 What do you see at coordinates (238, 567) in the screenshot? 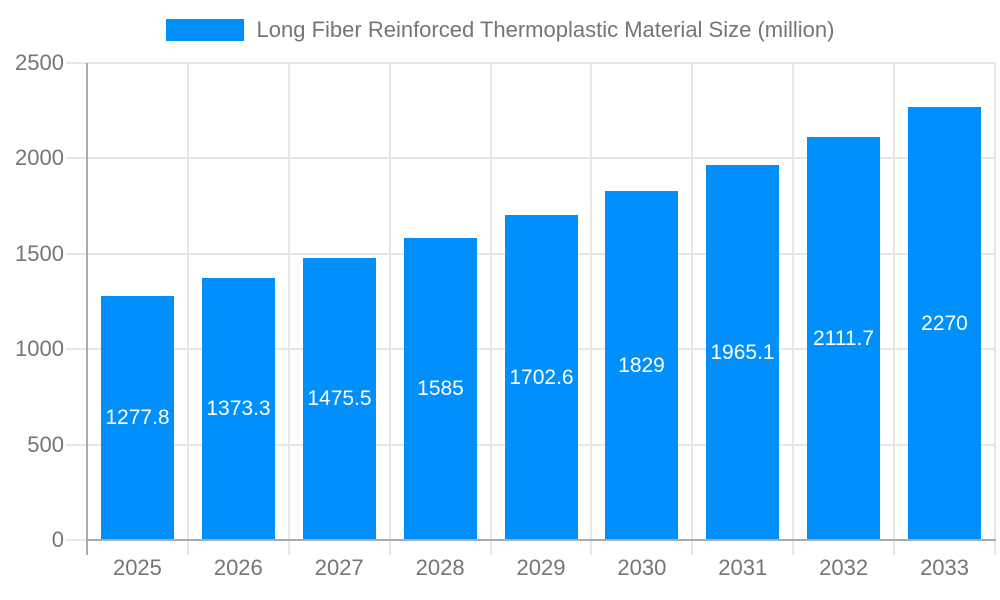
I see `x-axis-label: 2026` at bounding box center [238, 567].